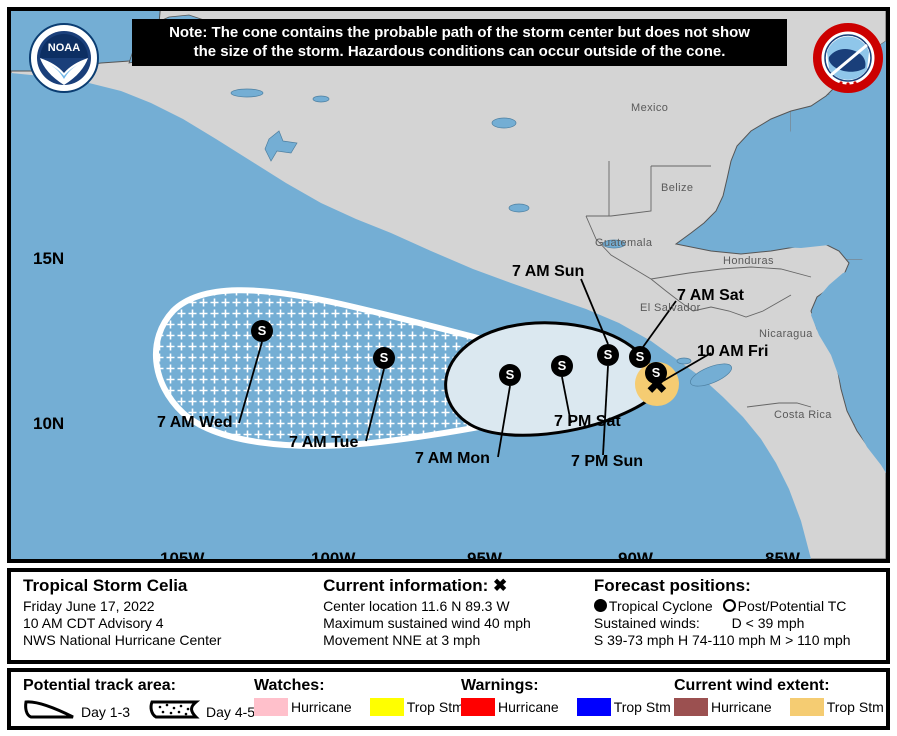 This screenshot has width=897, height=736. I want to click on lon-label-105w: 105W, so click(182, 554).